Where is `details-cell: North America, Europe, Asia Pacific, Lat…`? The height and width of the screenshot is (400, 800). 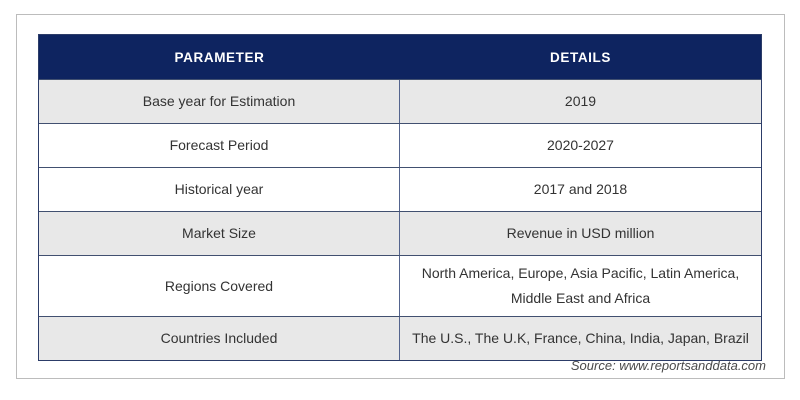 details-cell: North America, Europe, Asia Pacific, Lat… is located at coordinates (580, 286).